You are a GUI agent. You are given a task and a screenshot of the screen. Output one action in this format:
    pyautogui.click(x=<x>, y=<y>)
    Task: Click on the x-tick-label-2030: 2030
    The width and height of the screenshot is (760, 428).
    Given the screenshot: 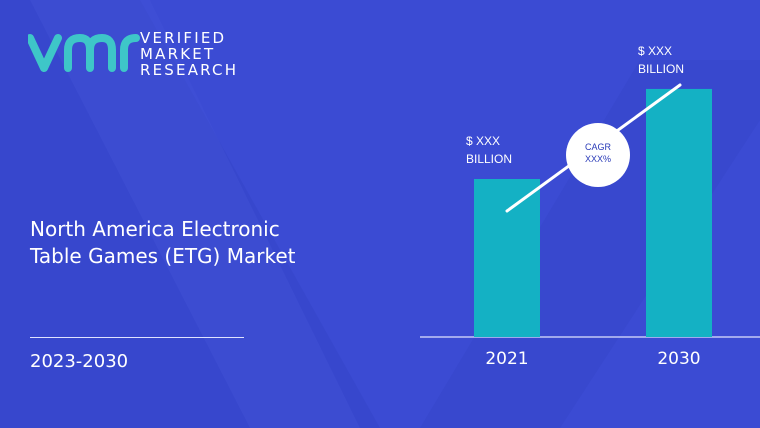 What is the action you would take?
    pyautogui.click(x=678, y=359)
    